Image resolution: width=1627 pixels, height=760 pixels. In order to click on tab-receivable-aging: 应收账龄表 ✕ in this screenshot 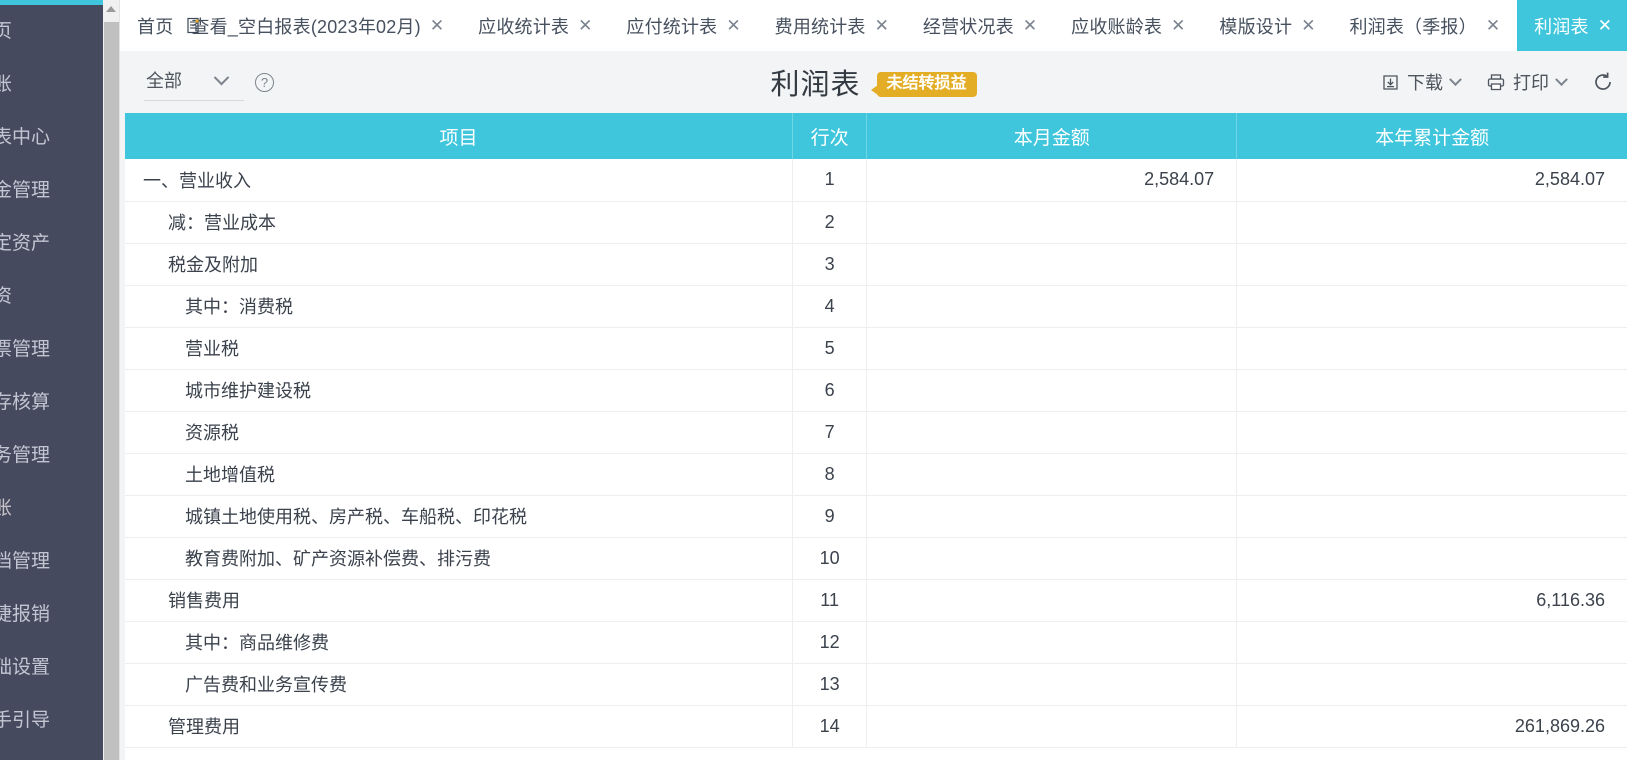, I will do `click(1128, 25)`.